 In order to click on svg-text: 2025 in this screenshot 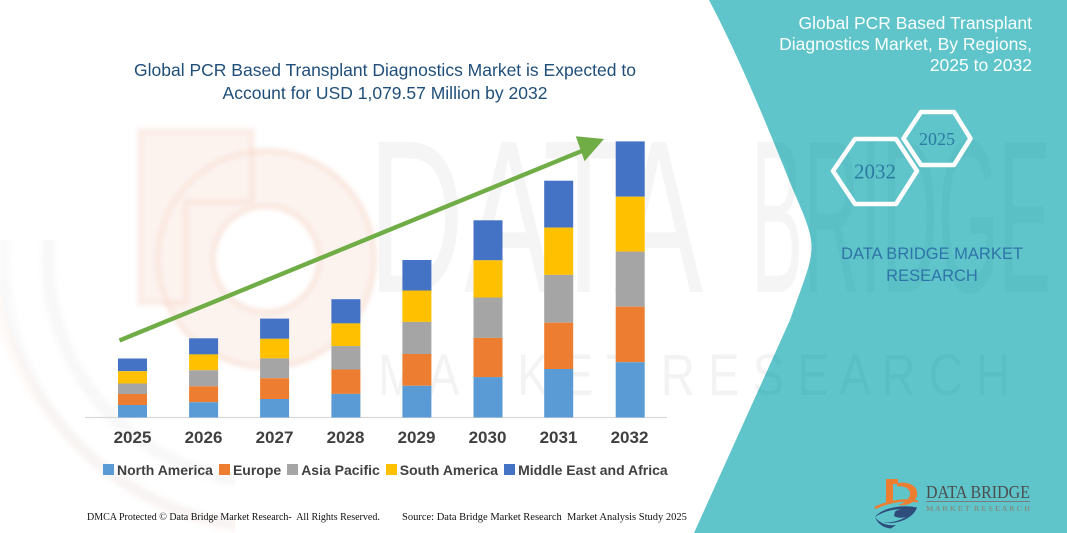, I will do `click(937, 139)`.